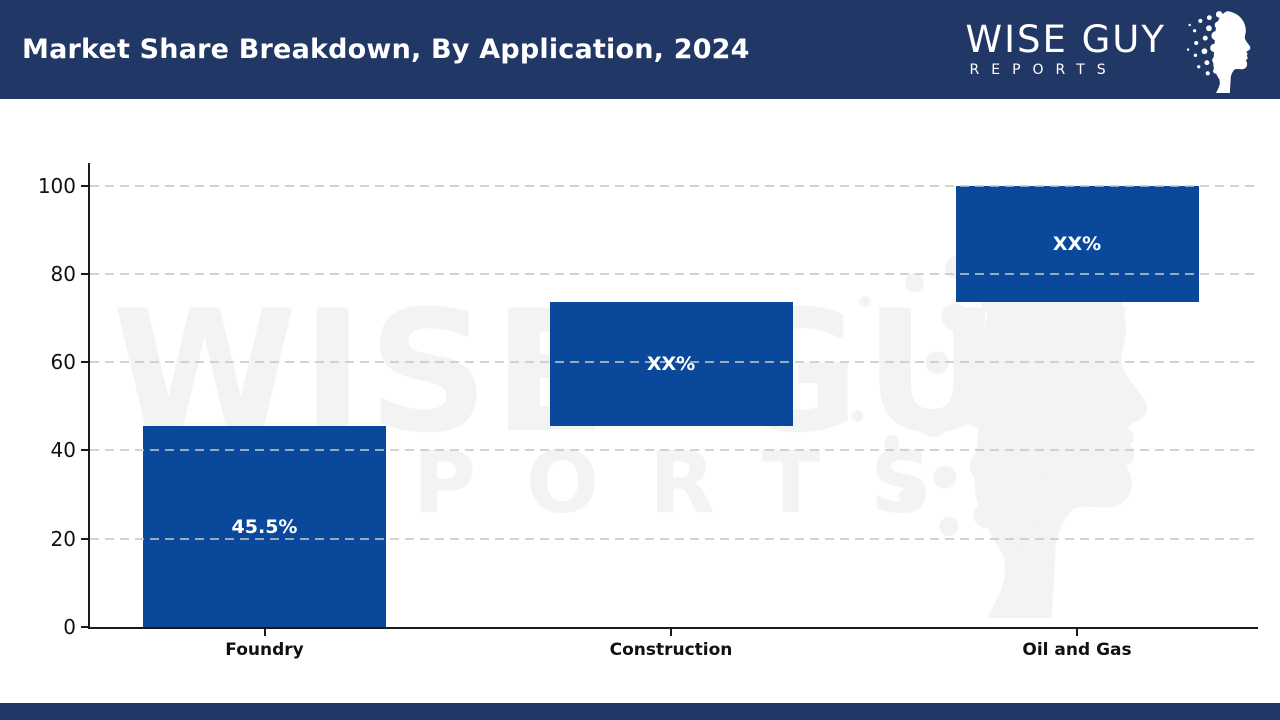 The image size is (1280, 720). Describe the element at coordinates (89, 396) in the screenshot. I see `y-axis-line` at that location.